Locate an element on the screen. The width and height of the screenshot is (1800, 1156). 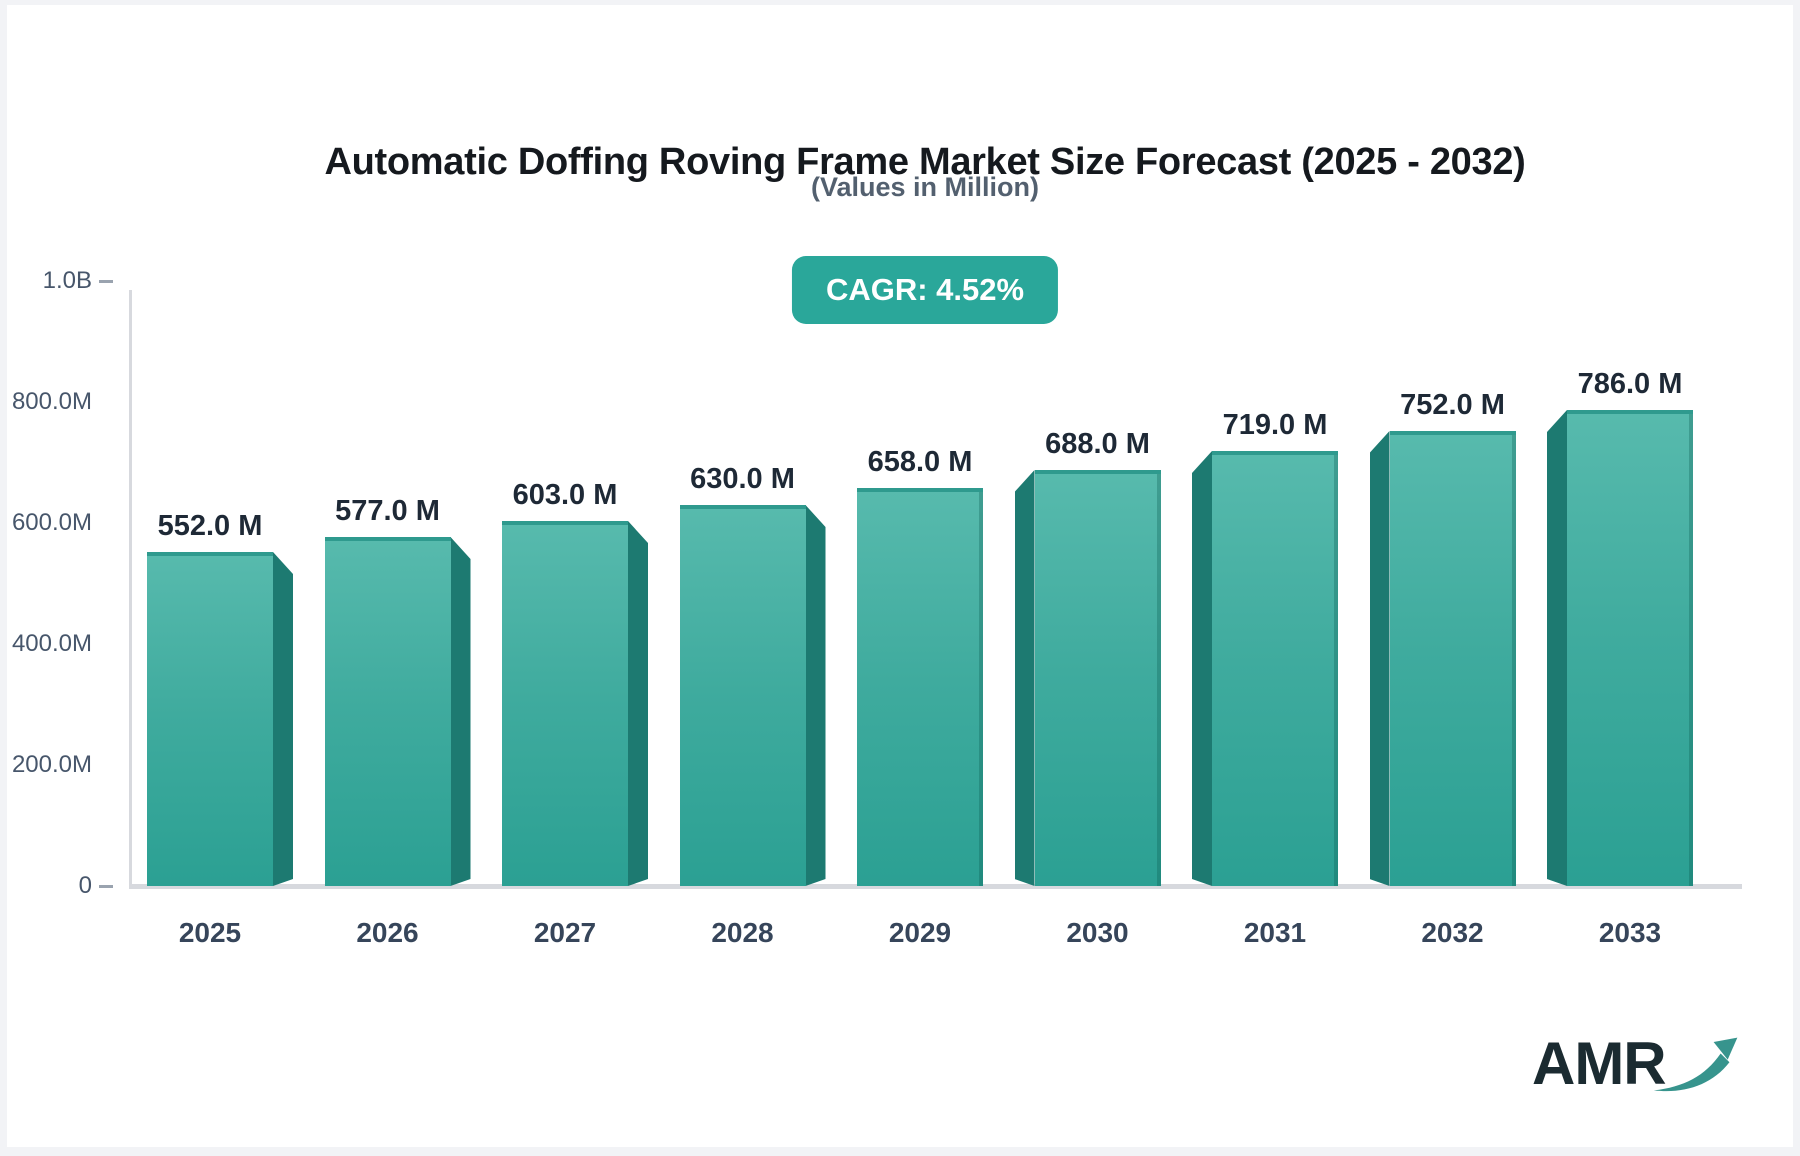
bar-2027: 603.0 M is located at coordinates (565, 682).